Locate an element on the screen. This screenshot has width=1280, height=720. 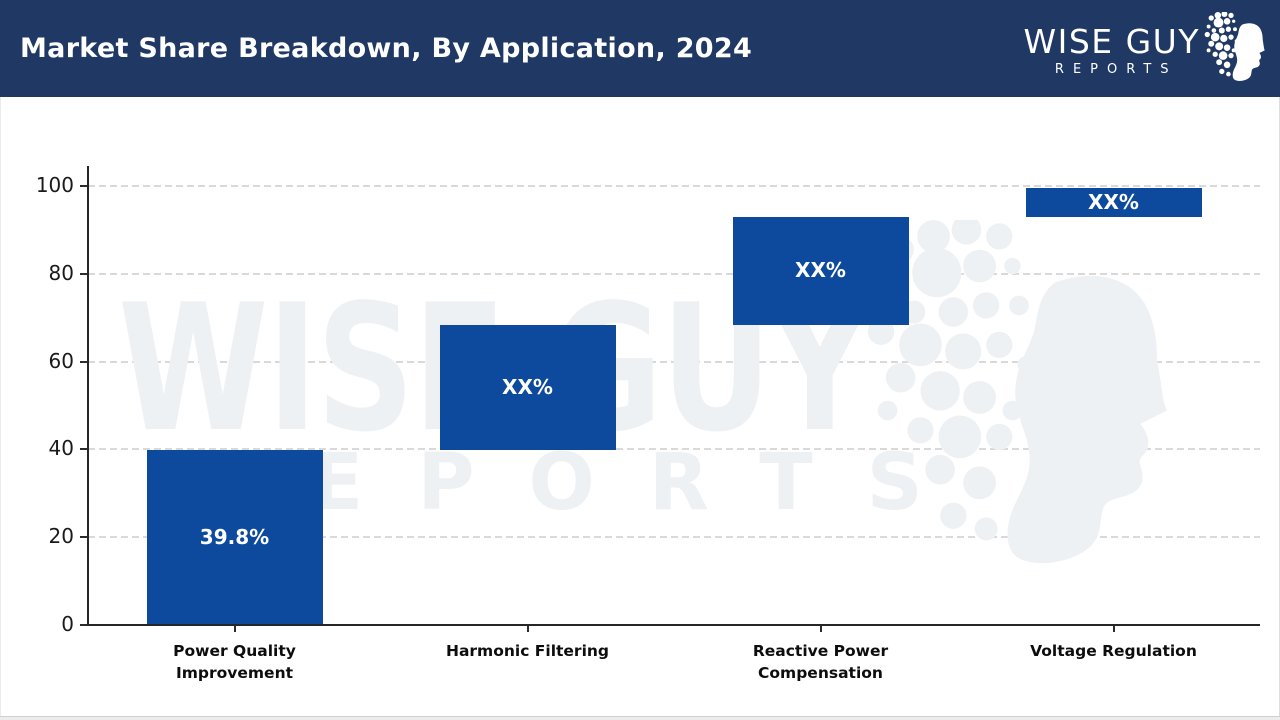
y-axis-tick-label: 100 is located at coordinates (54, 185).